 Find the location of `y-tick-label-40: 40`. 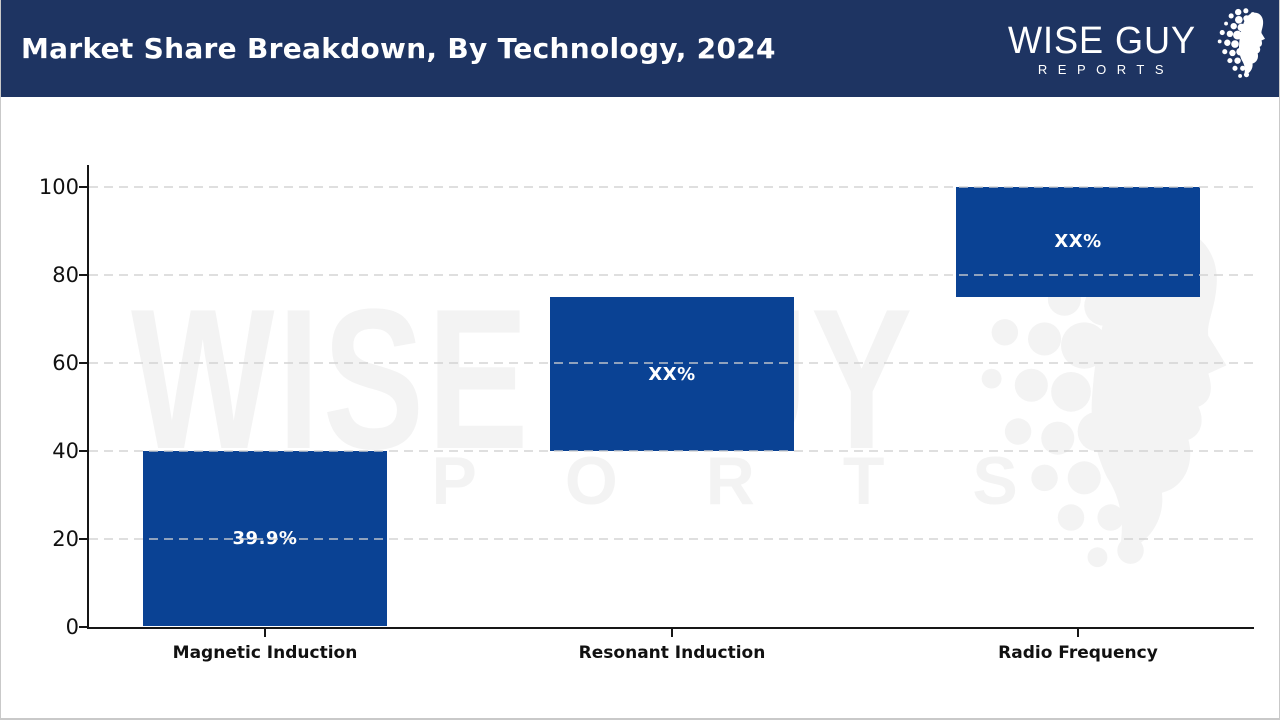

y-tick-label-40: 40 is located at coordinates (65, 450).